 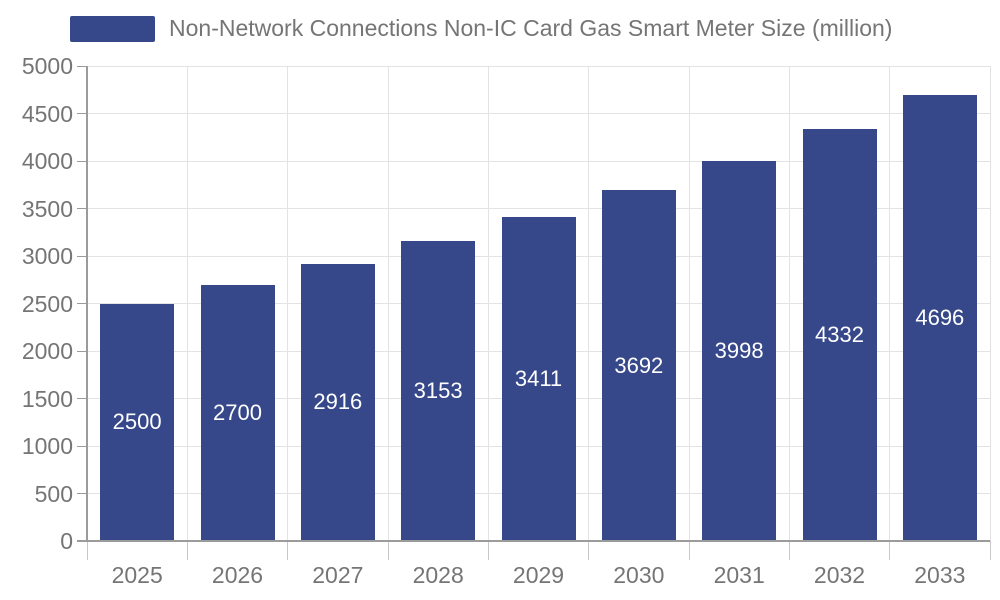 I want to click on bar-2032, so click(x=839, y=334).